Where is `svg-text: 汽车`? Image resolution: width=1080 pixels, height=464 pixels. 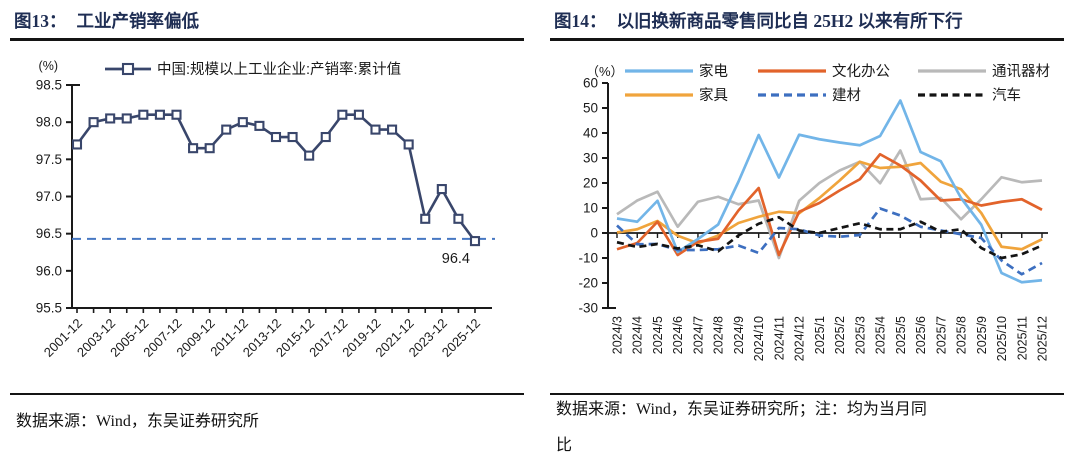
svg-text: 汽车 is located at coordinates (1006, 95).